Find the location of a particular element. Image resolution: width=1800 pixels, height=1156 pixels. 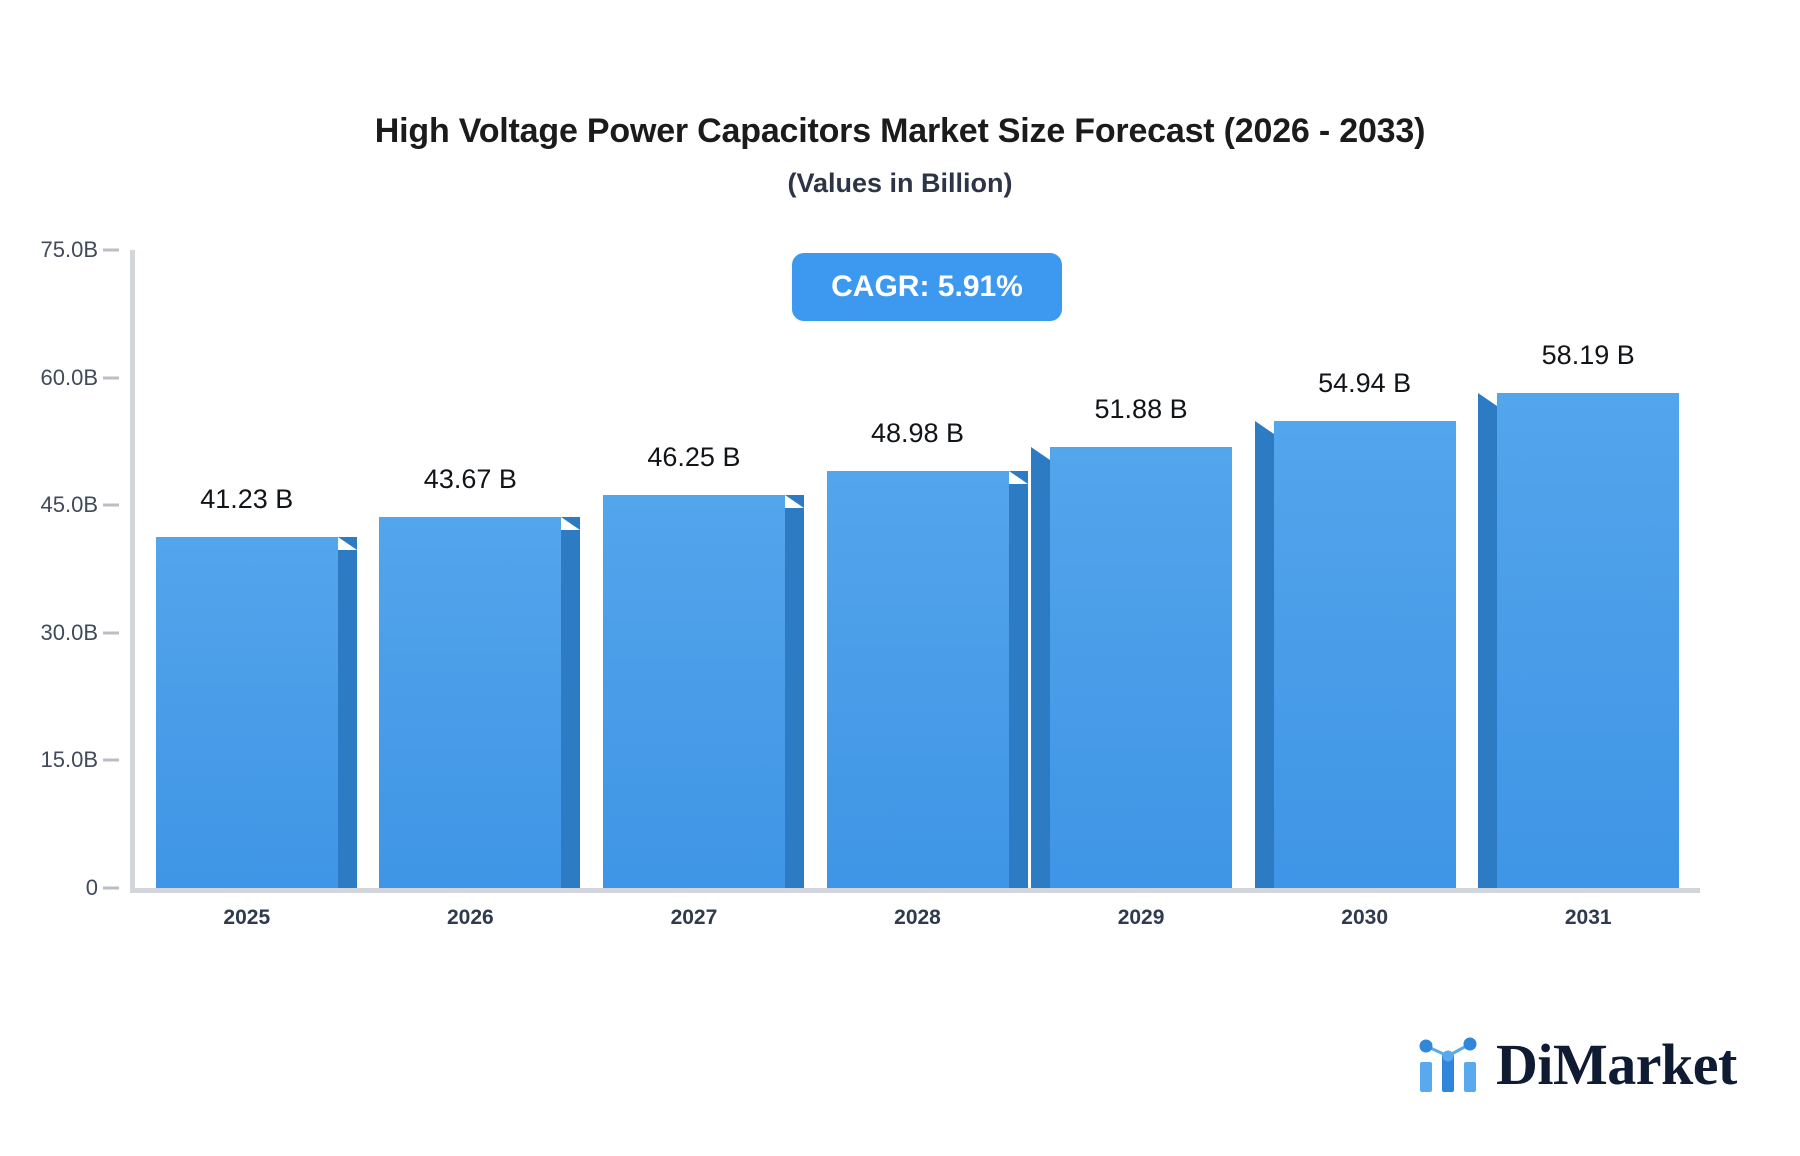

bar-value-label: 58.19 B is located at coordinates (1588, 355).